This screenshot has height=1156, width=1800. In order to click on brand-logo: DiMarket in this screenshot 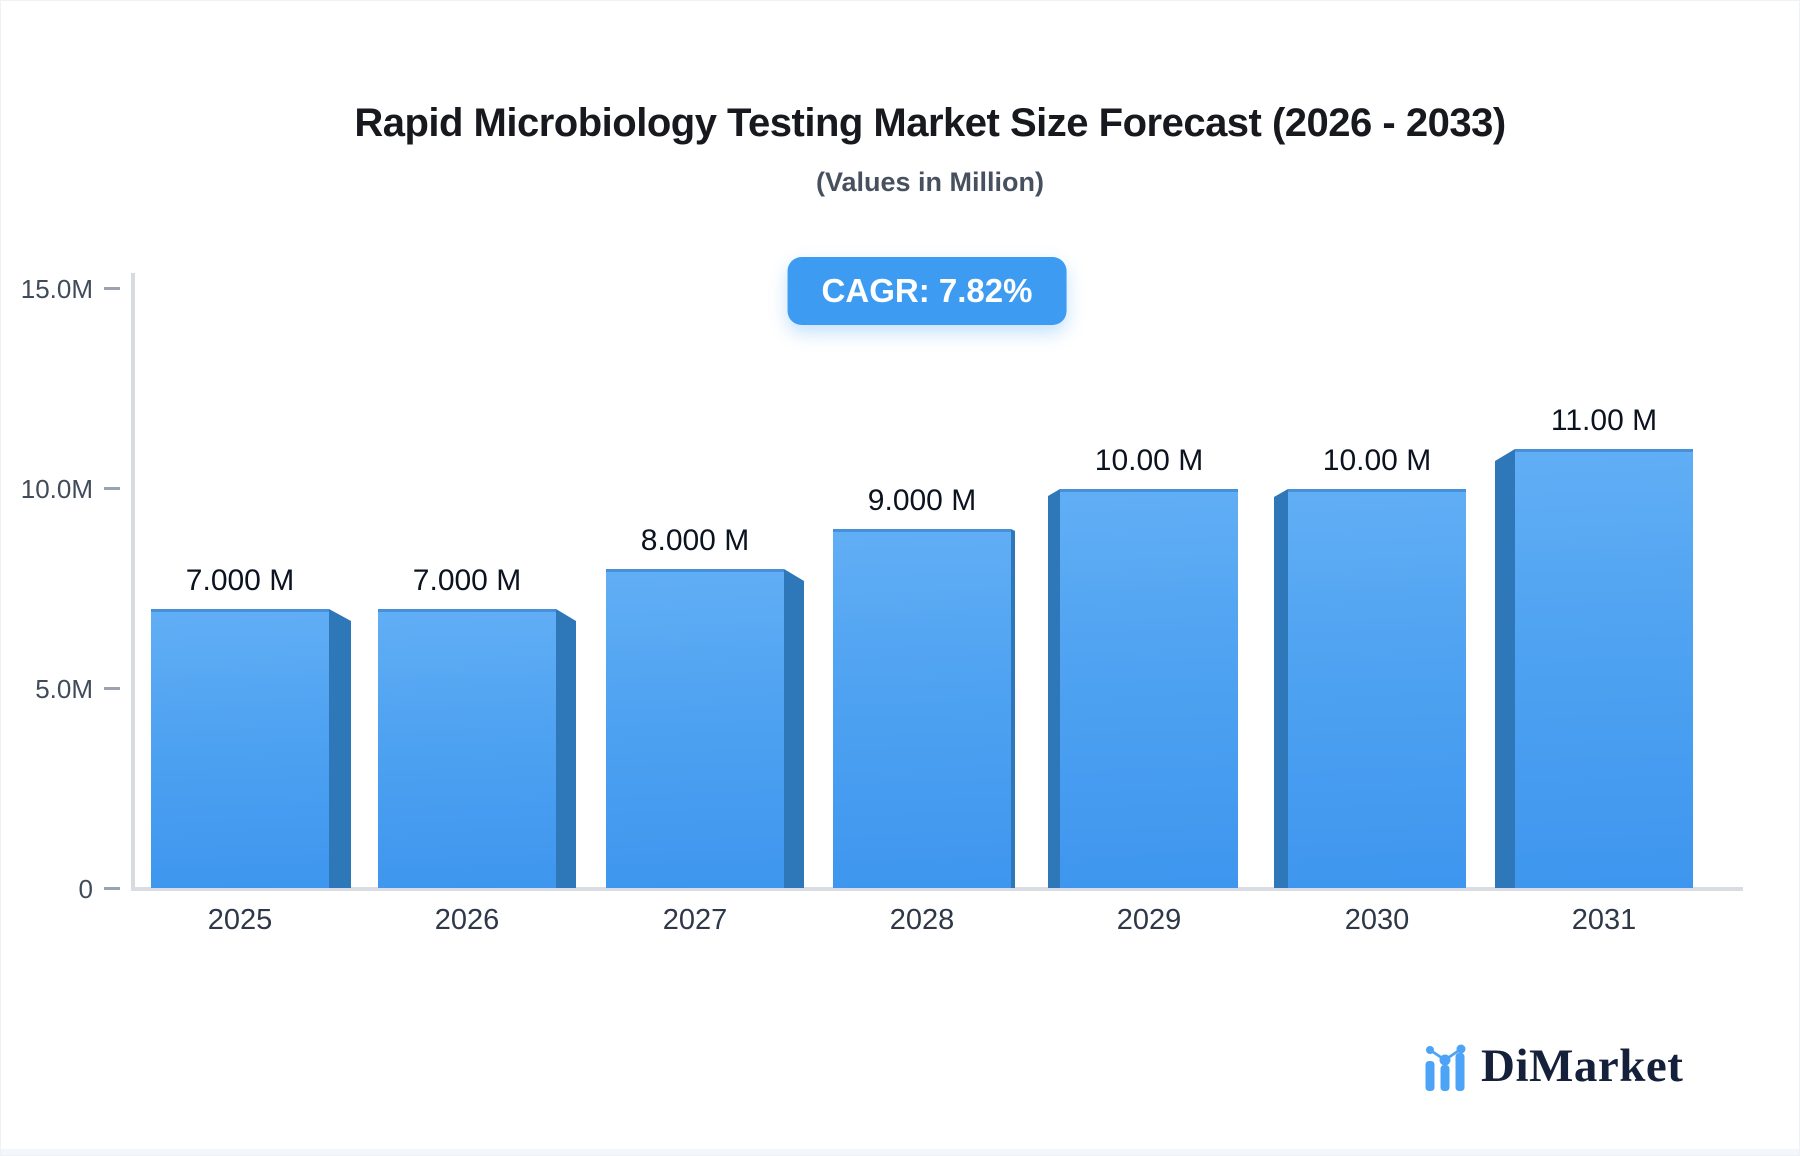, I will do `click(1552, 1066)`.